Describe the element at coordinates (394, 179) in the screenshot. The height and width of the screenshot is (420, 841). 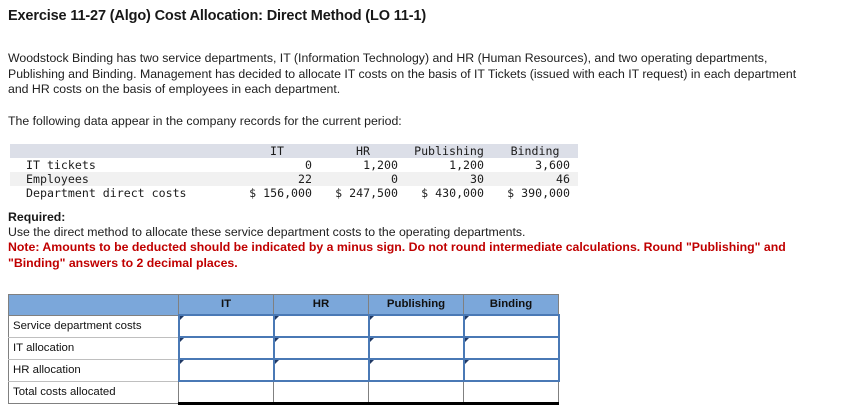
I see `data-cell-employees-hr: 0` at that location.